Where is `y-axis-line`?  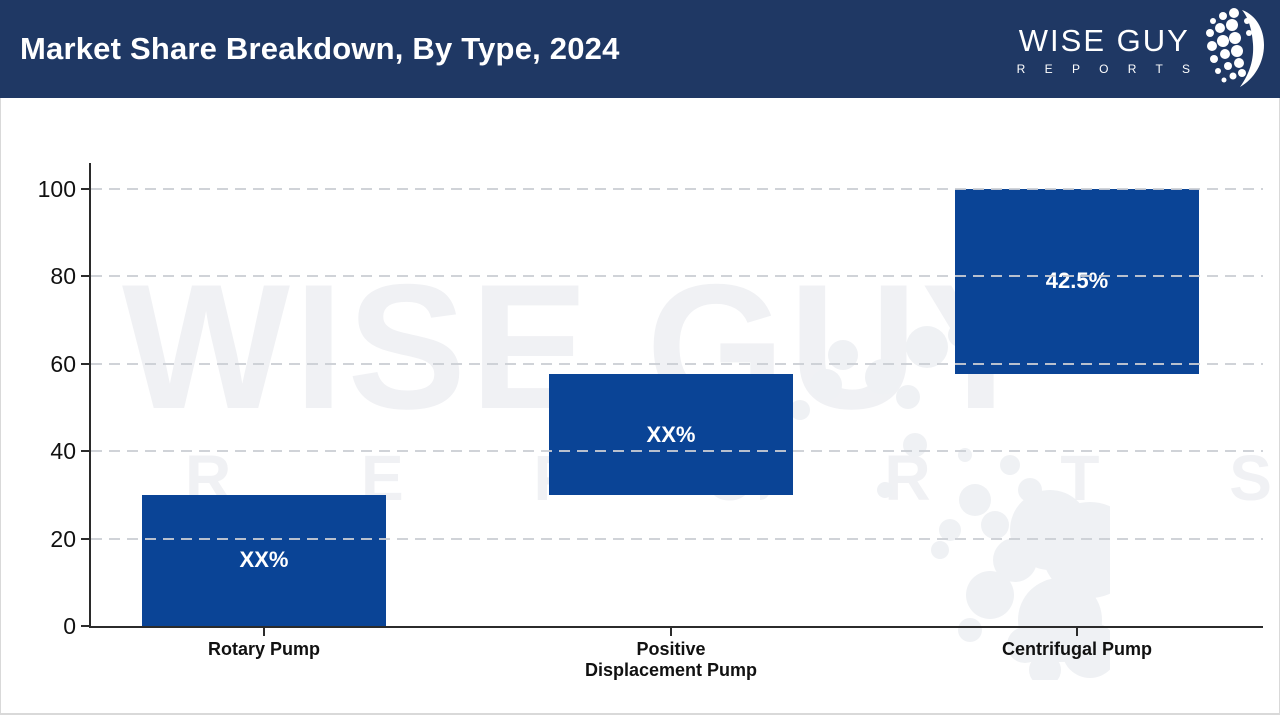 y-axis-line is located at coordinates (90, 395).